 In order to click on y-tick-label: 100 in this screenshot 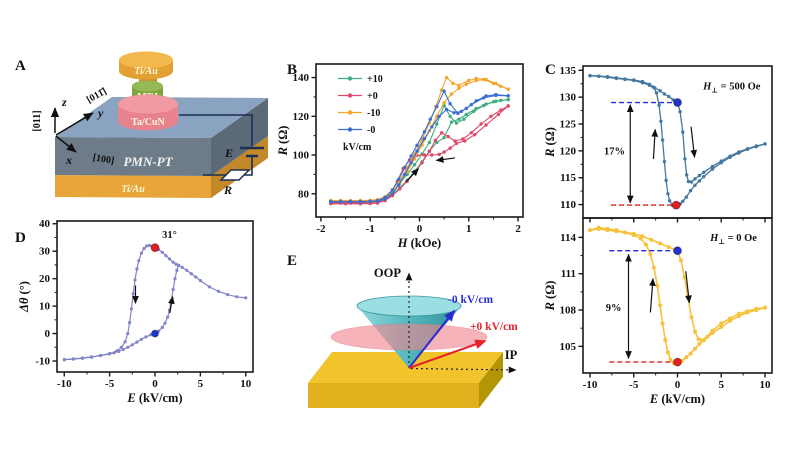, I will do `click(301, 156)`.